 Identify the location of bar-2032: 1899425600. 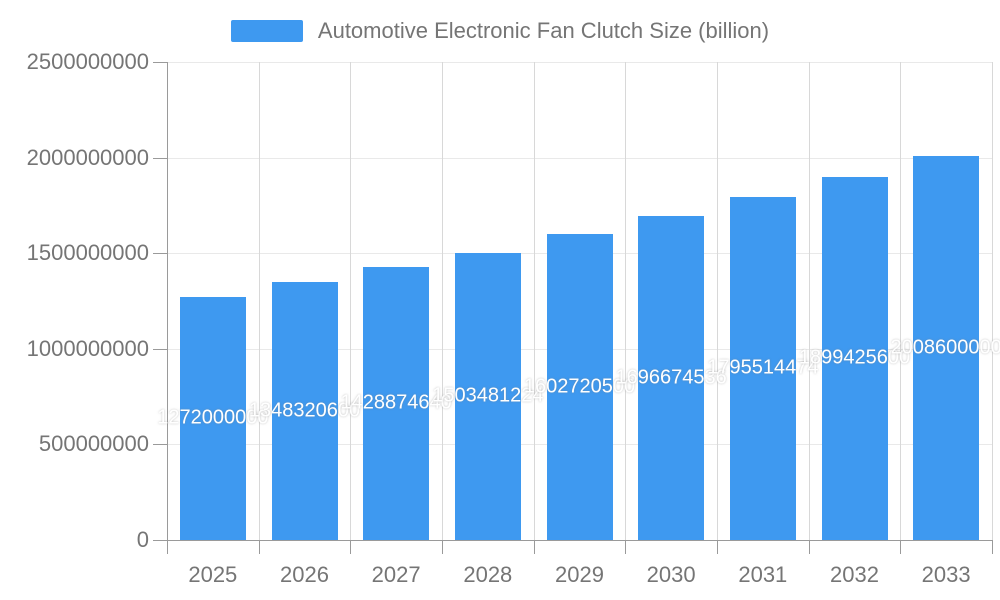
(854, 358).